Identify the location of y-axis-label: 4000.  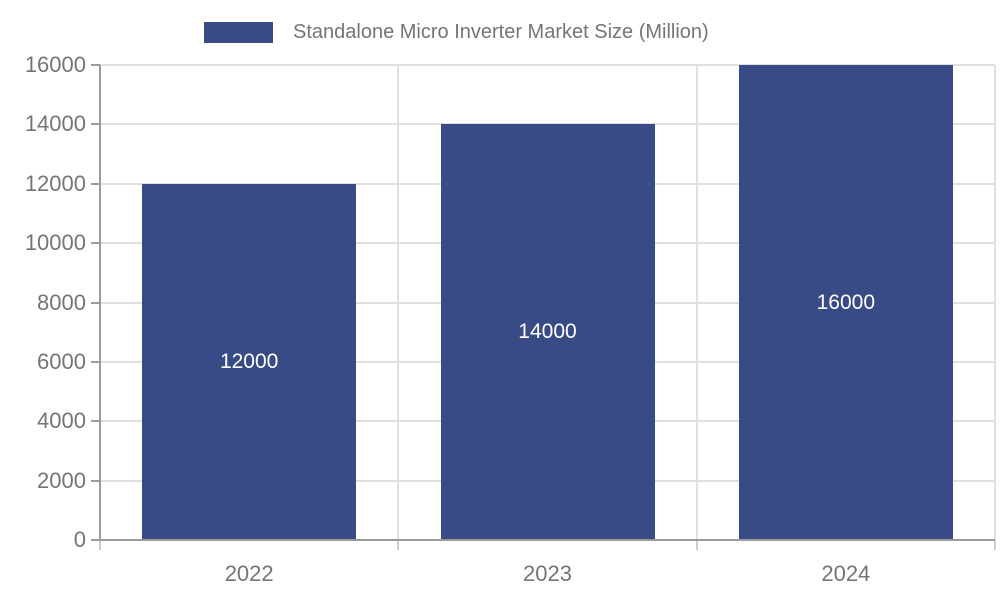
(61, 421).